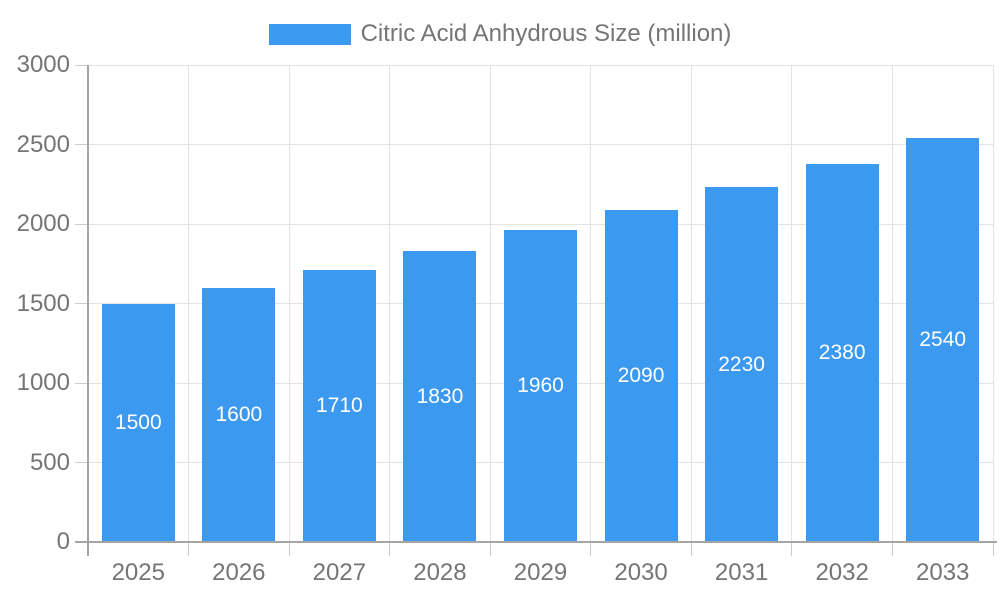 The height and width of the screenshot is (600, 1000). Describe the element at coordinates (339, 572) in the screenshot. I see `x-axis-label: 2027` at that location.